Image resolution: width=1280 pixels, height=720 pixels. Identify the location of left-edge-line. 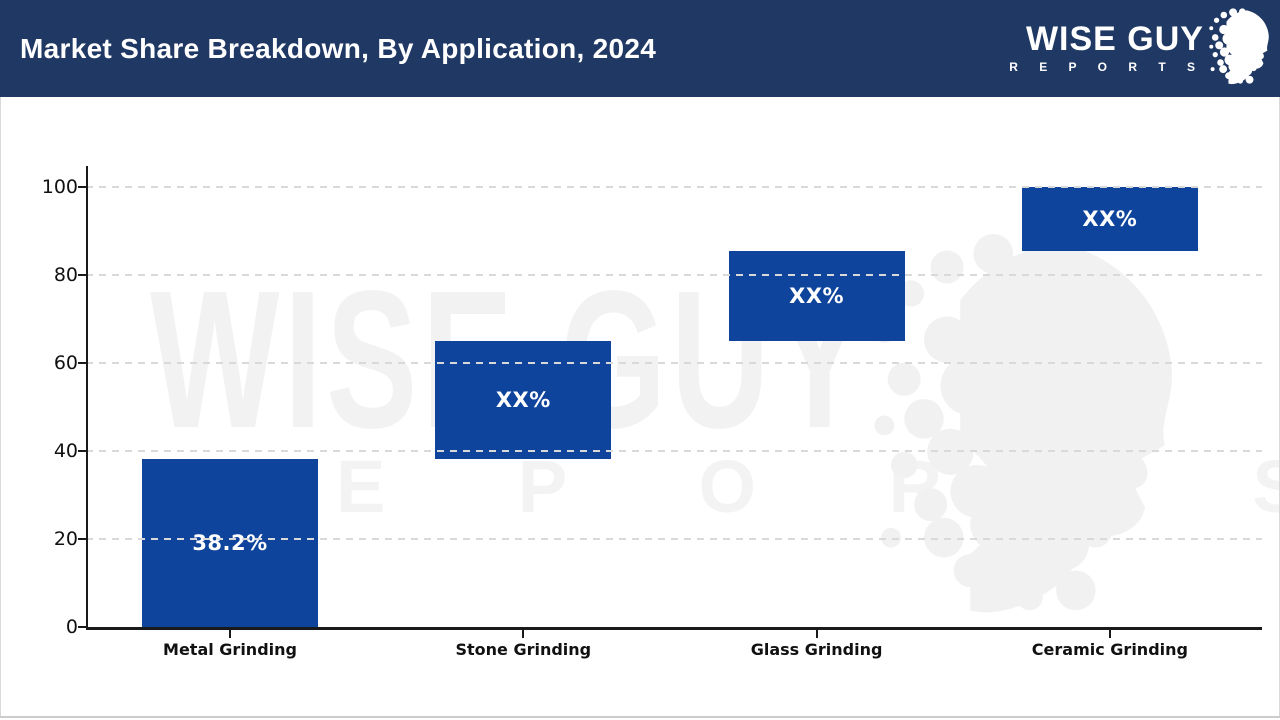
(0, 407).